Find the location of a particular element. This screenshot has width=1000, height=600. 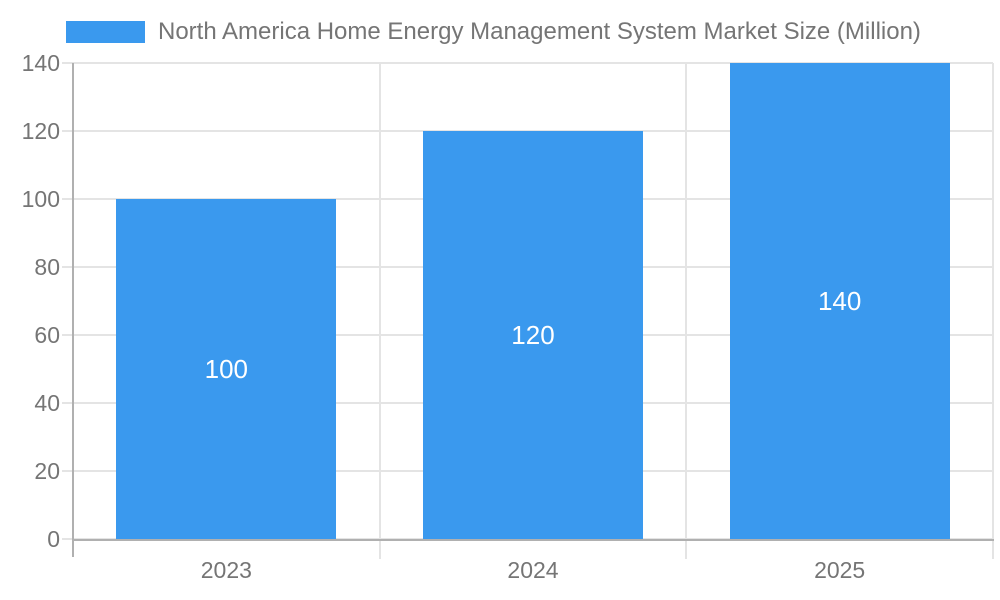

y-tick-label: 100 is located at coordinates (40, 199).